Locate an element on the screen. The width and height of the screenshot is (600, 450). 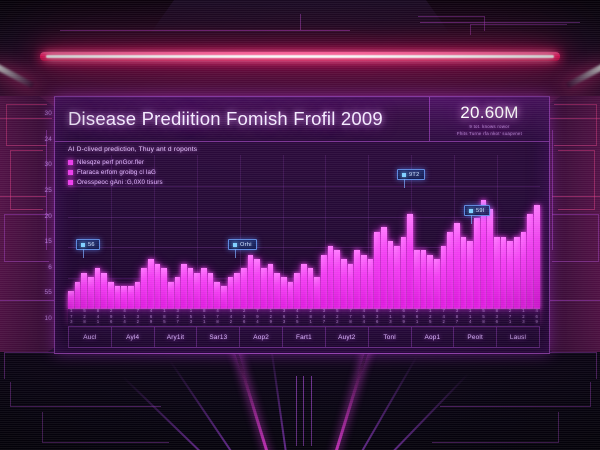
x-axis-tick-label: Tonl is located at coordinates (390, 337).